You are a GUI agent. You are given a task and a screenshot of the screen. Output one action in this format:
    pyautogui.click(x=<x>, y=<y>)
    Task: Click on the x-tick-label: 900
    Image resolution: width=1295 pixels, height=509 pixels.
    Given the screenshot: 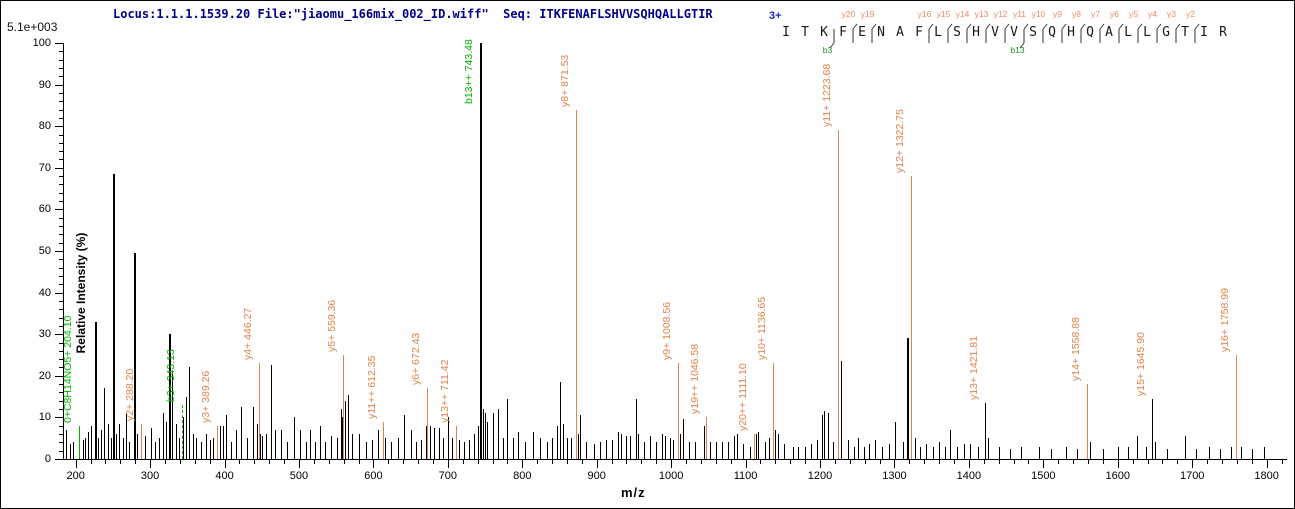 What is the action you would take?
    pyautogui.click(x=596, y=476)
    